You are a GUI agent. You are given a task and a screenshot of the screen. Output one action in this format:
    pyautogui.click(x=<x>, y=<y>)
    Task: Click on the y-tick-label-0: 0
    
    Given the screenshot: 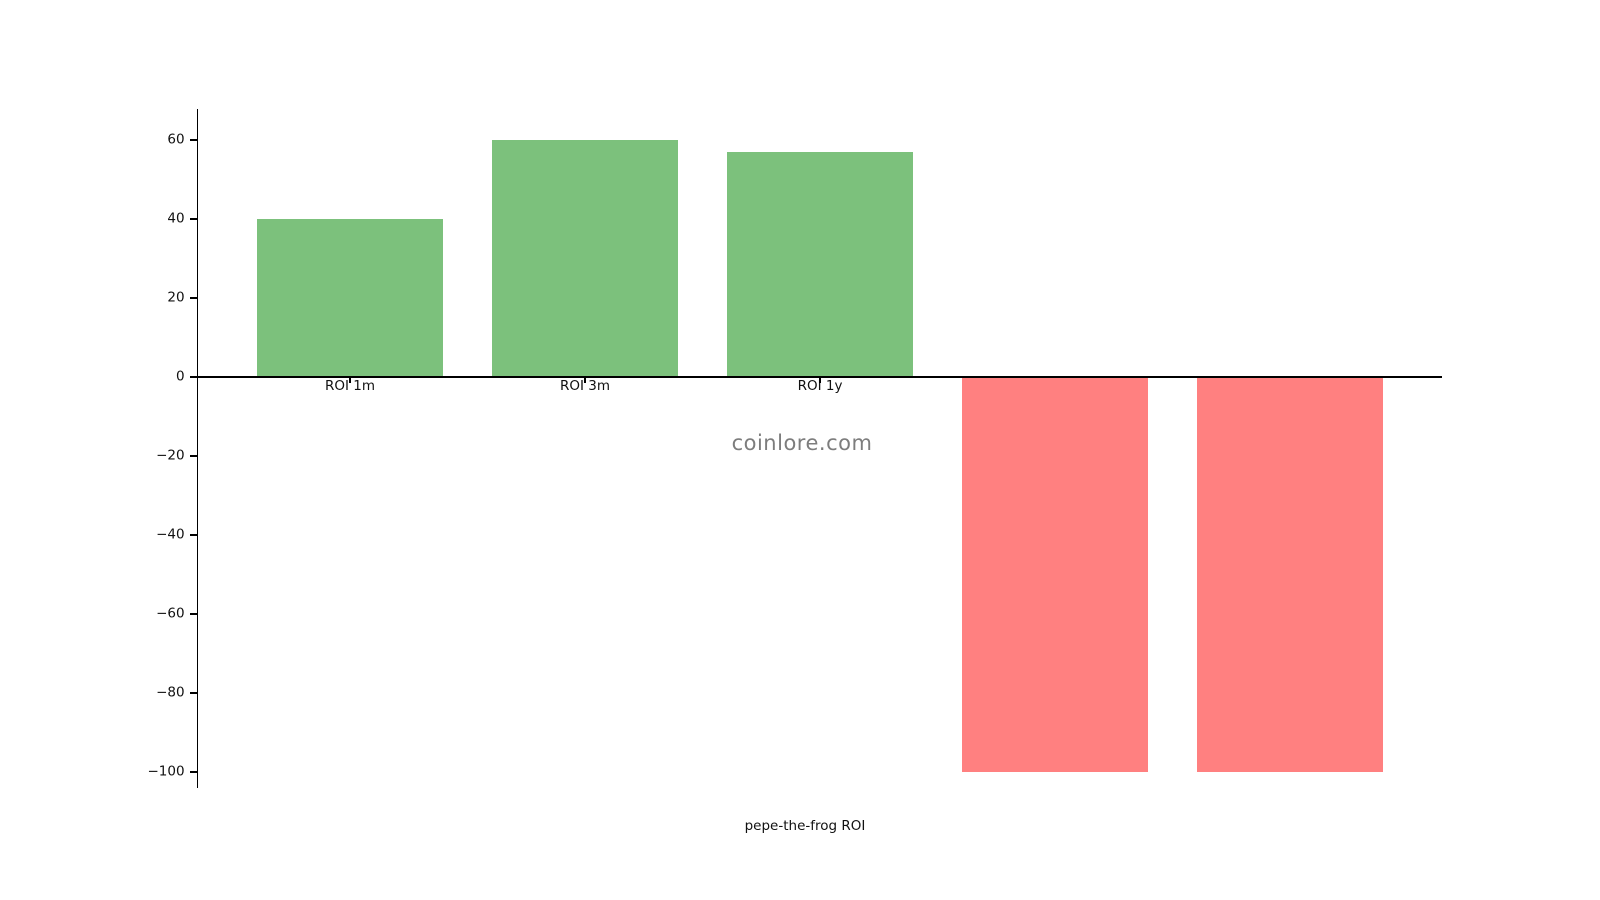 What is the action you would take?
    pyautogui.click(x=180, y=376)
    